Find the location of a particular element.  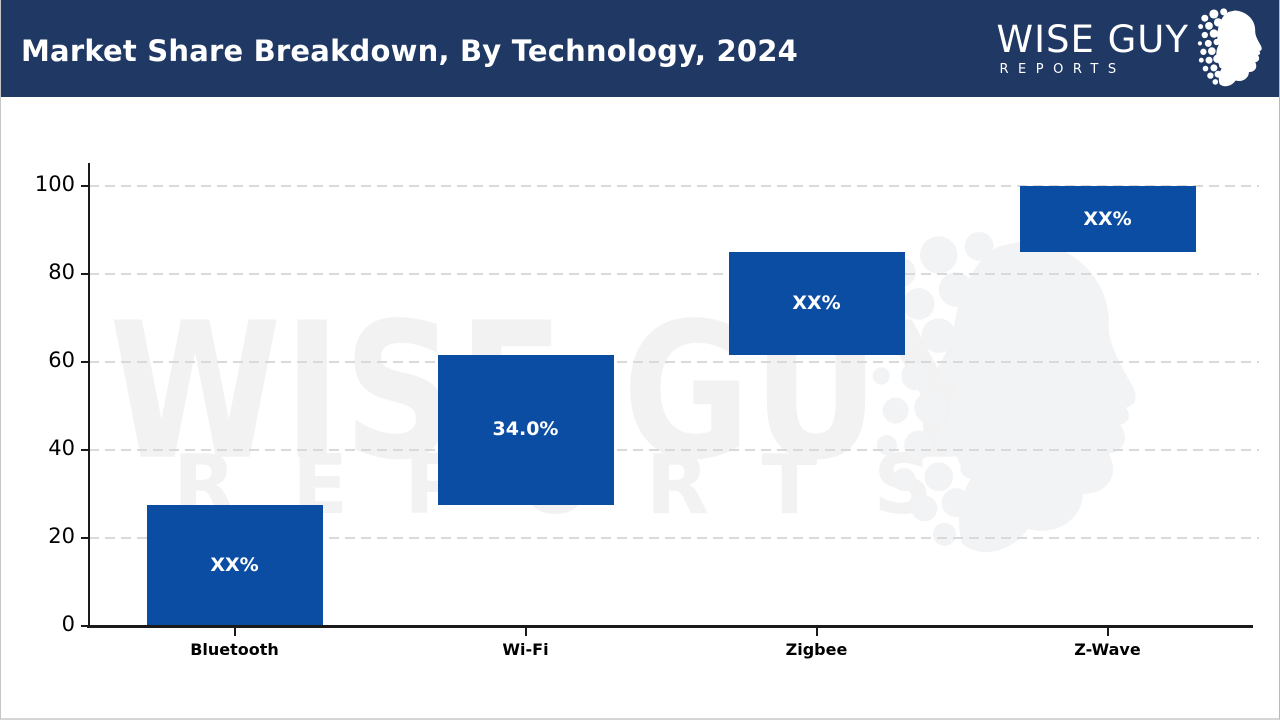

brand-subtitle-text: REPORTS is located at coordinates (1062, 69).